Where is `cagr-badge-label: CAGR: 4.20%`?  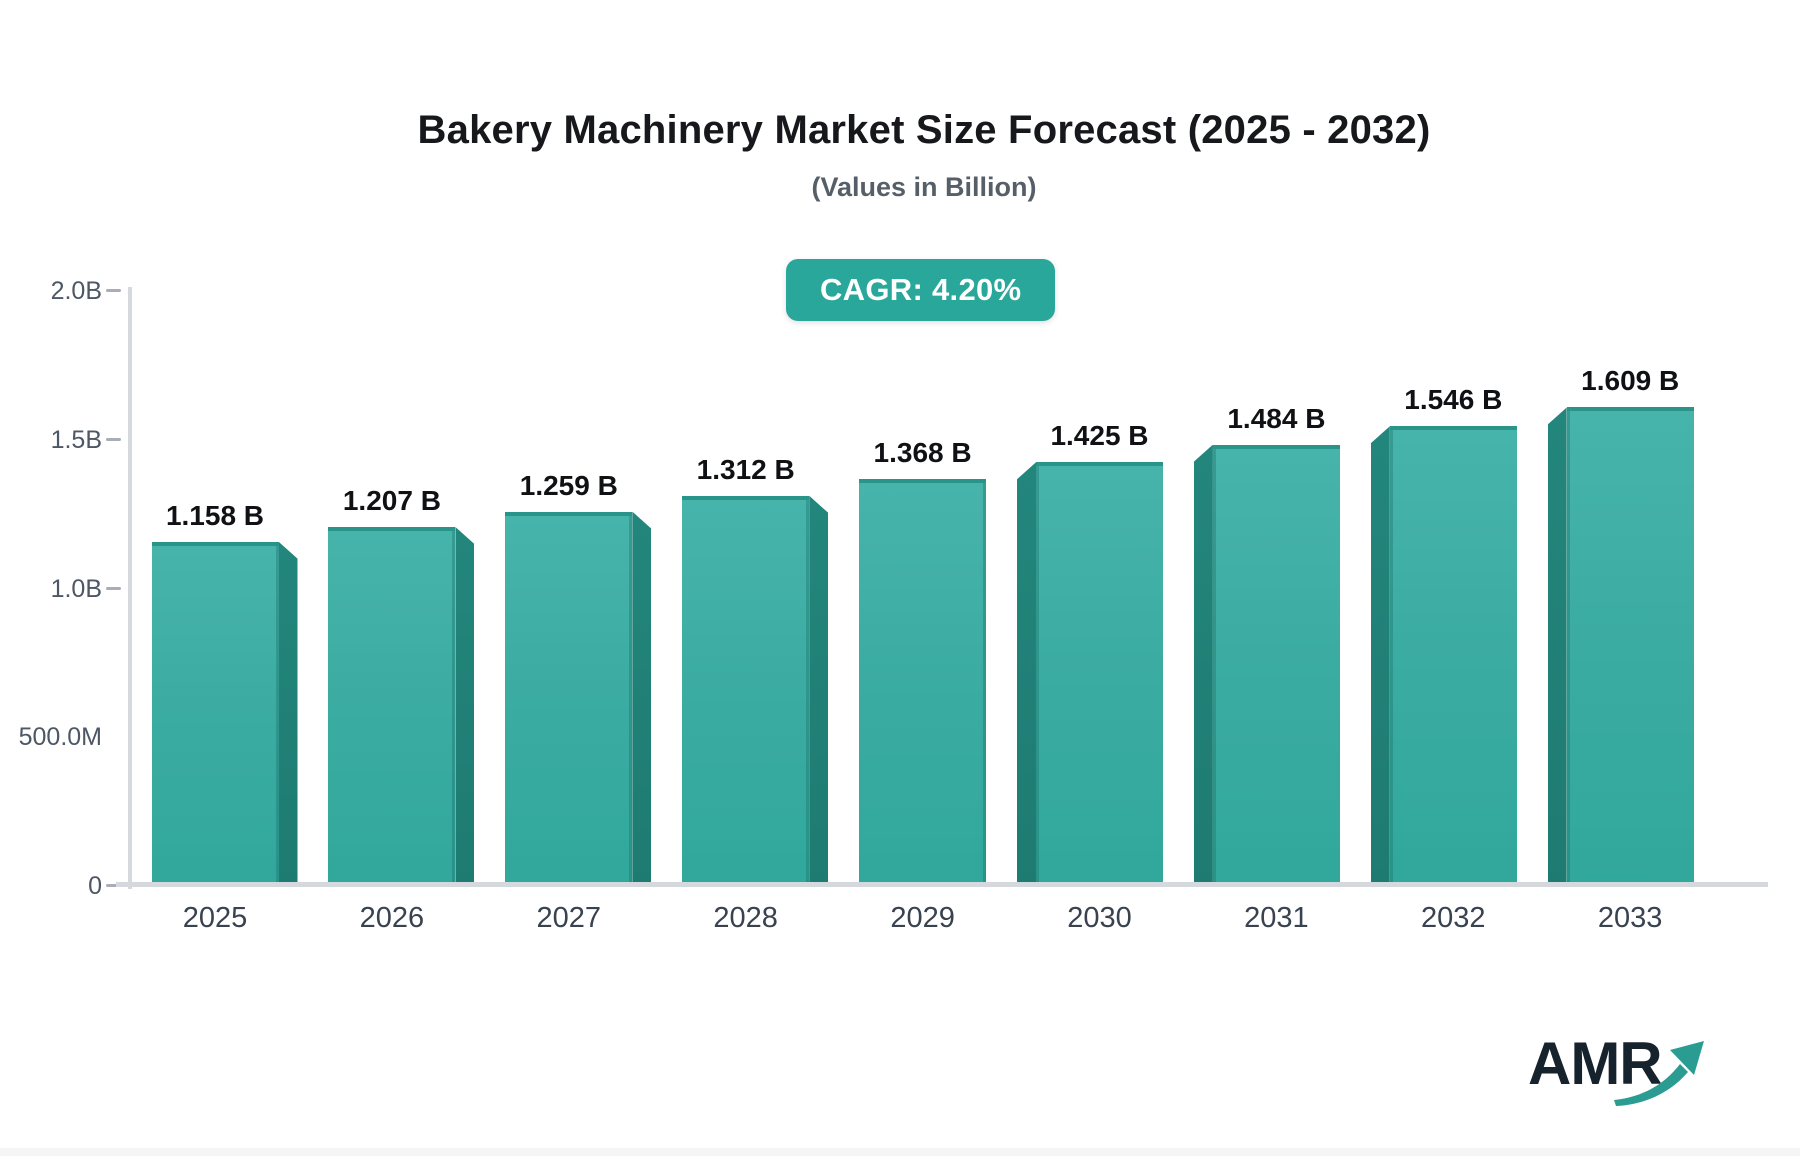
cagr-badge-label: CAGR: 4.20% is located at coordinates (921, 289).